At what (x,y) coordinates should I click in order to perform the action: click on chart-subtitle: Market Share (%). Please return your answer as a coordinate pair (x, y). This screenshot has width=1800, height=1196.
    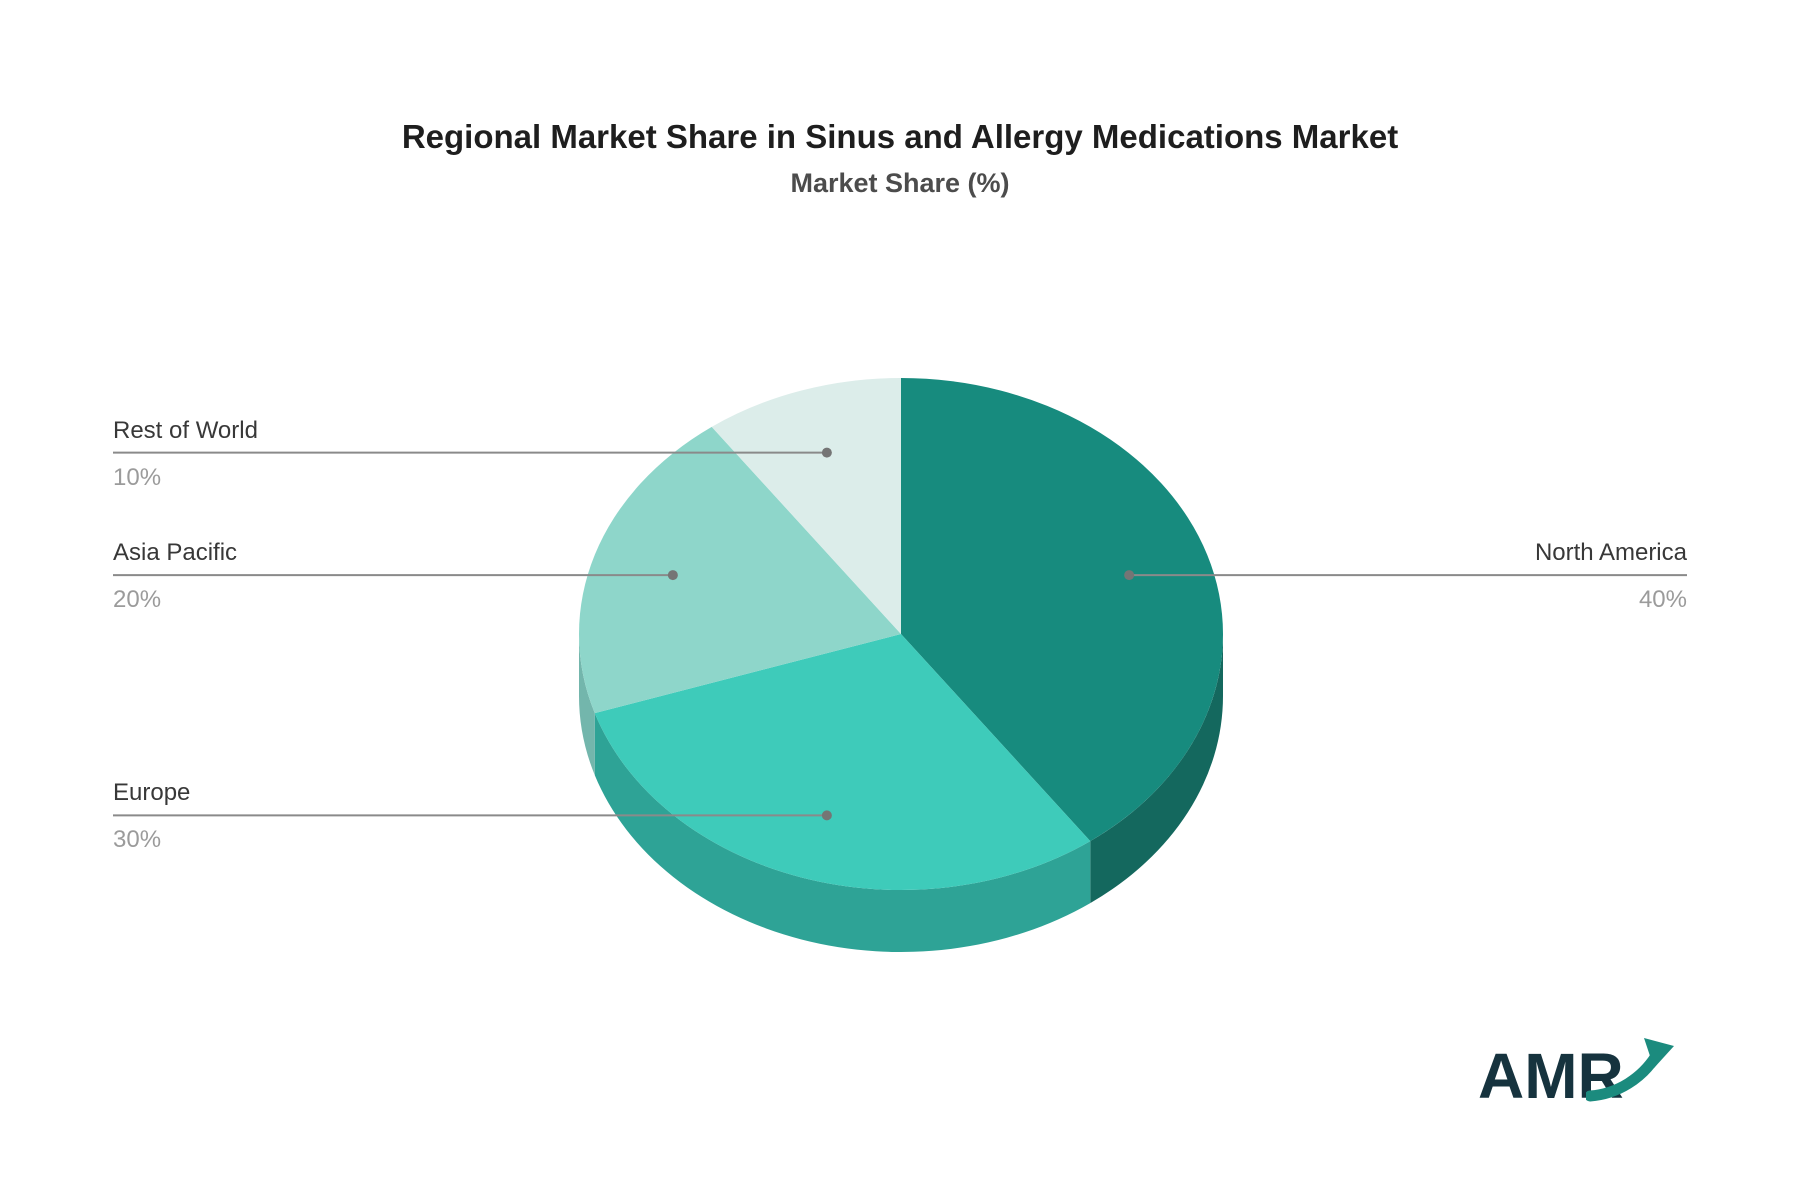
    Looking at the image, I should click on (900, 183).